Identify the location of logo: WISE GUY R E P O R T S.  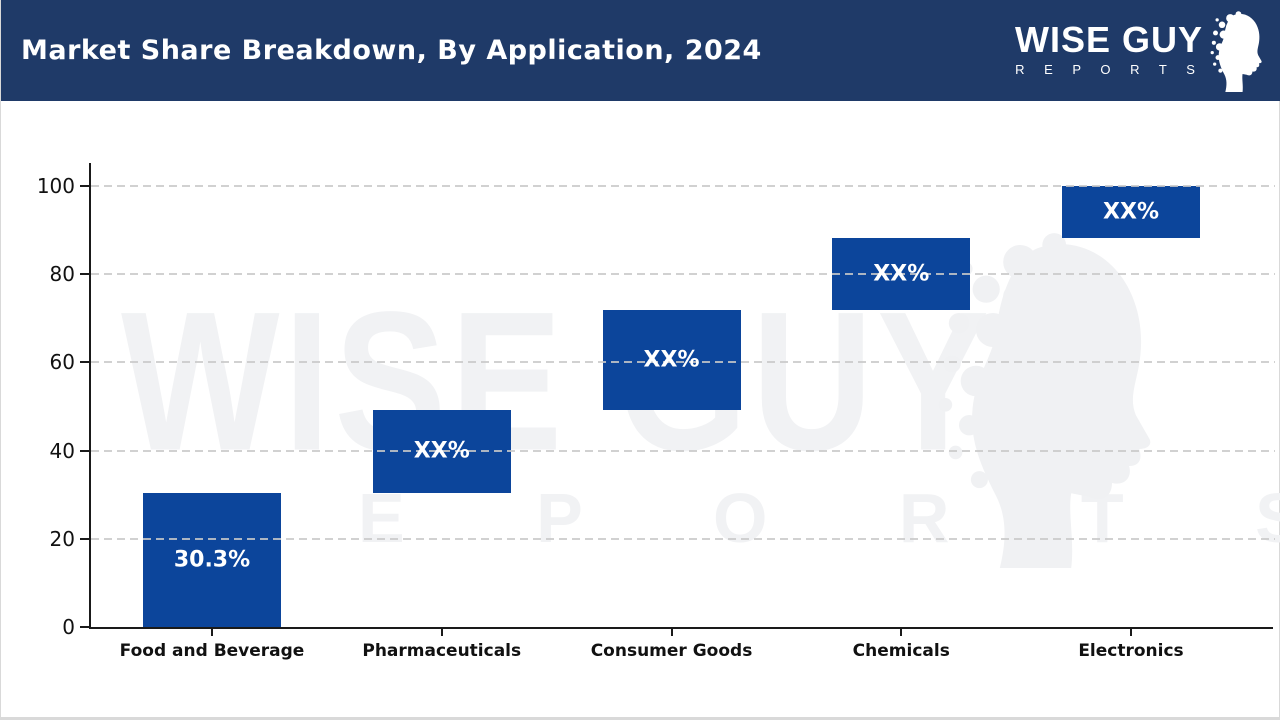
(1140, 51).